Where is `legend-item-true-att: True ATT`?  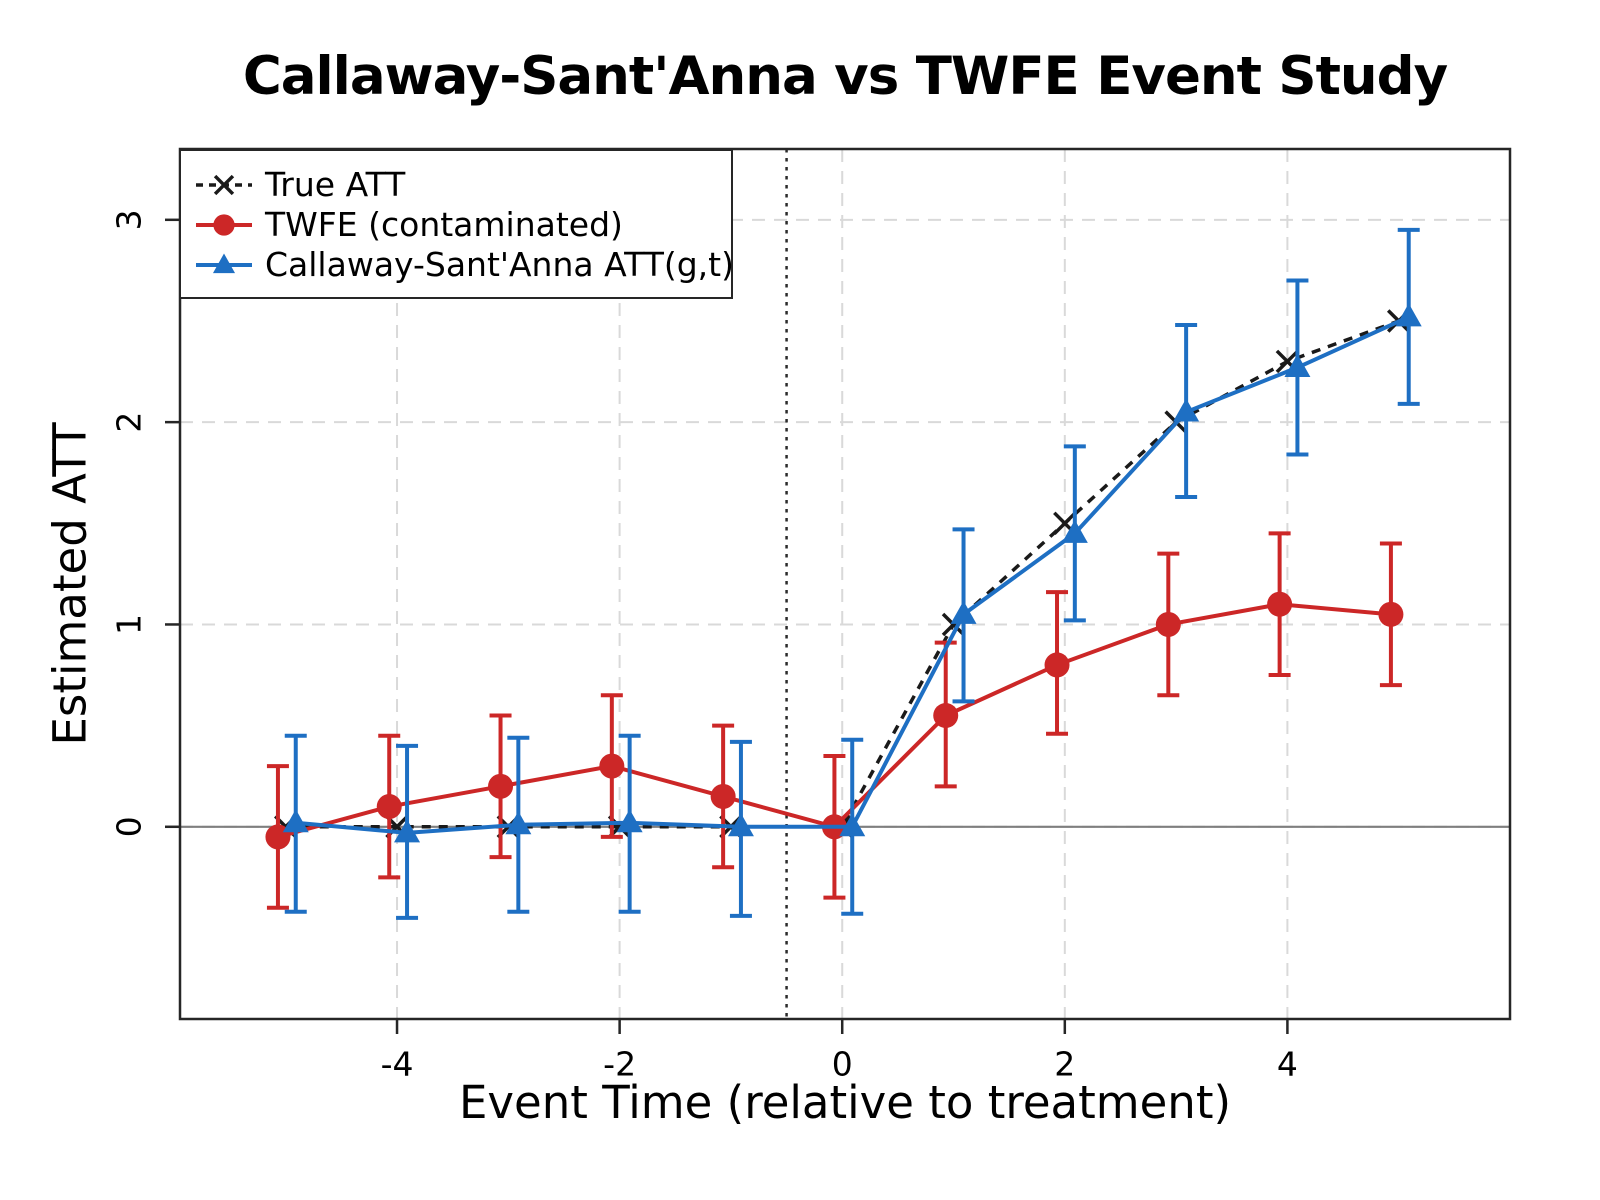 legend-item-true-att: True ATT is located at coordinates (462, 185).